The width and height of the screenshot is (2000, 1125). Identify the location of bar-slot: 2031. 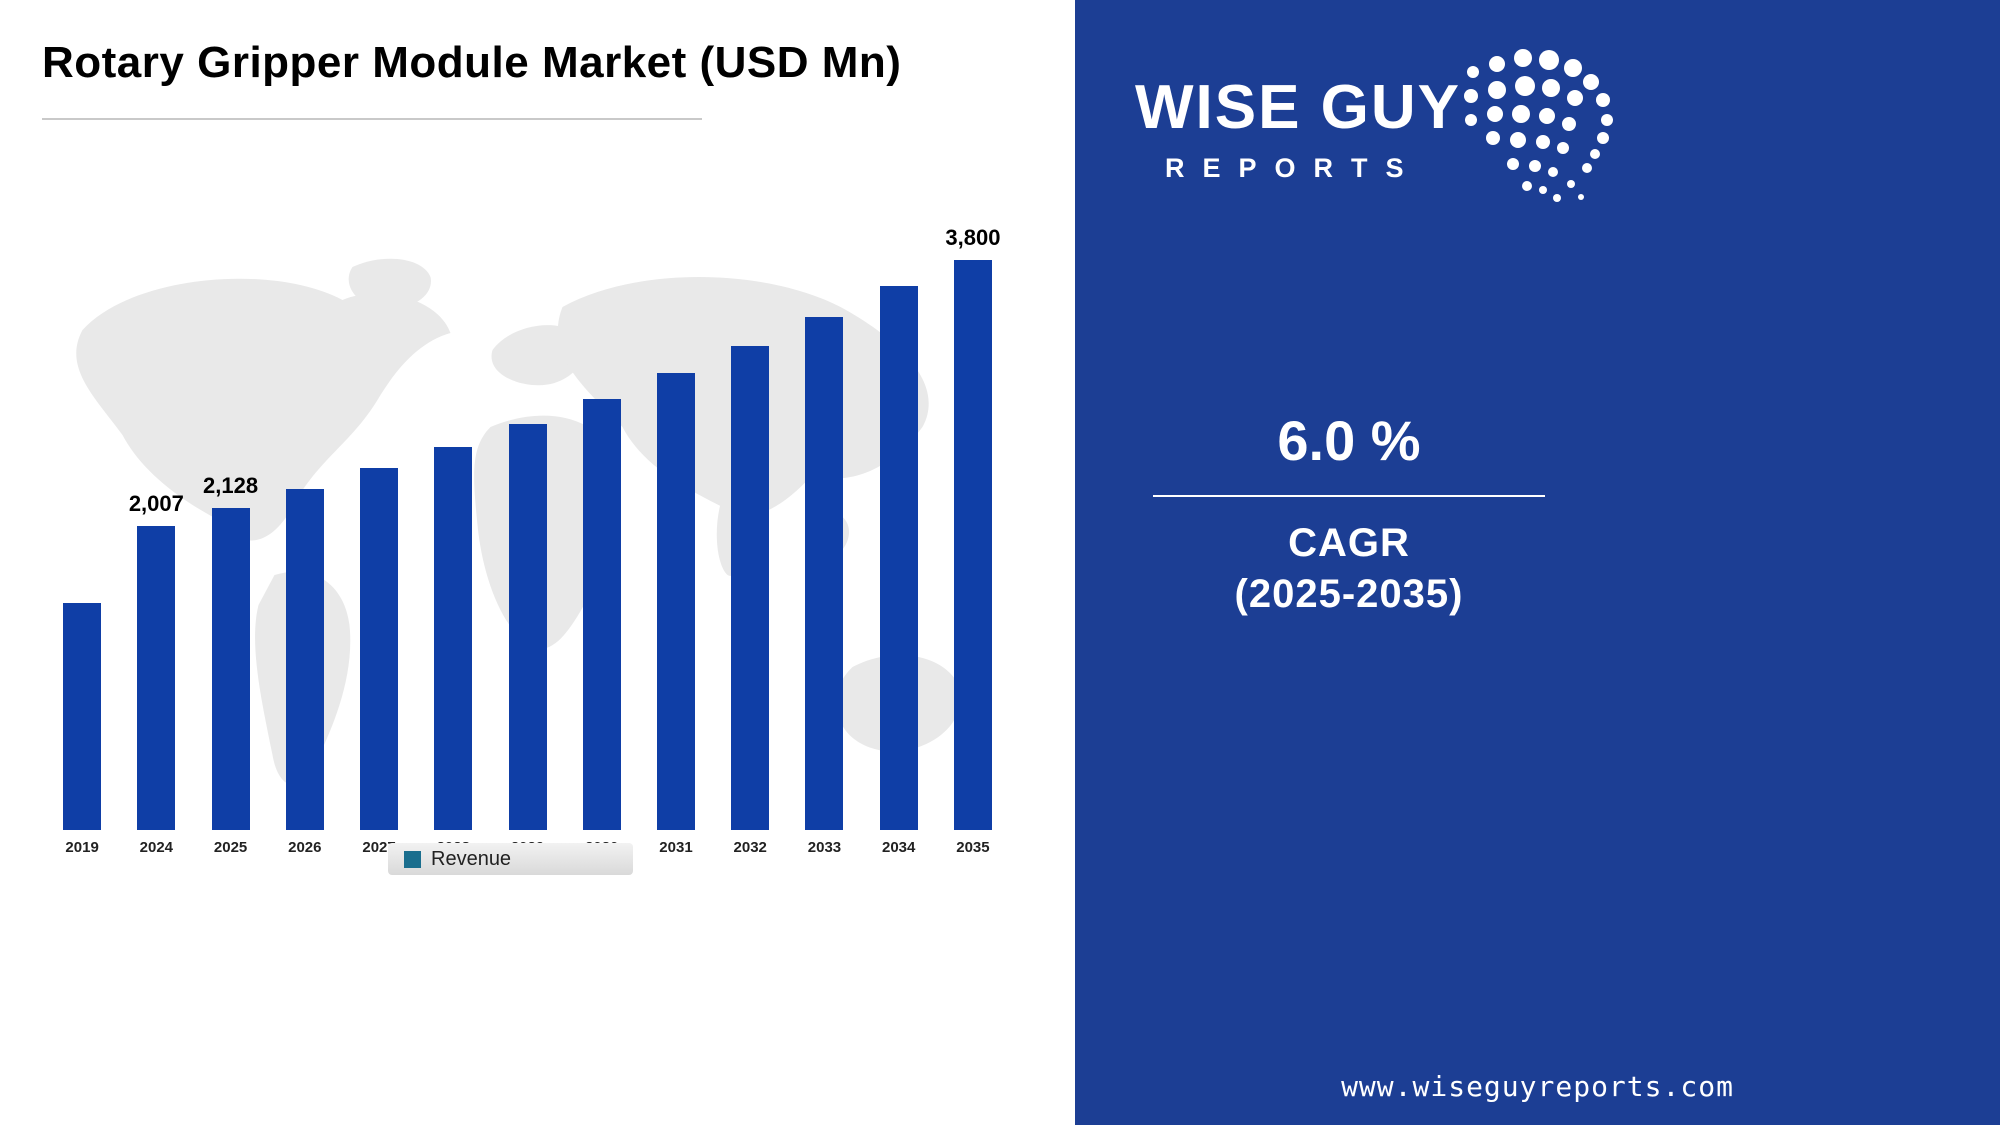
(676, 540).